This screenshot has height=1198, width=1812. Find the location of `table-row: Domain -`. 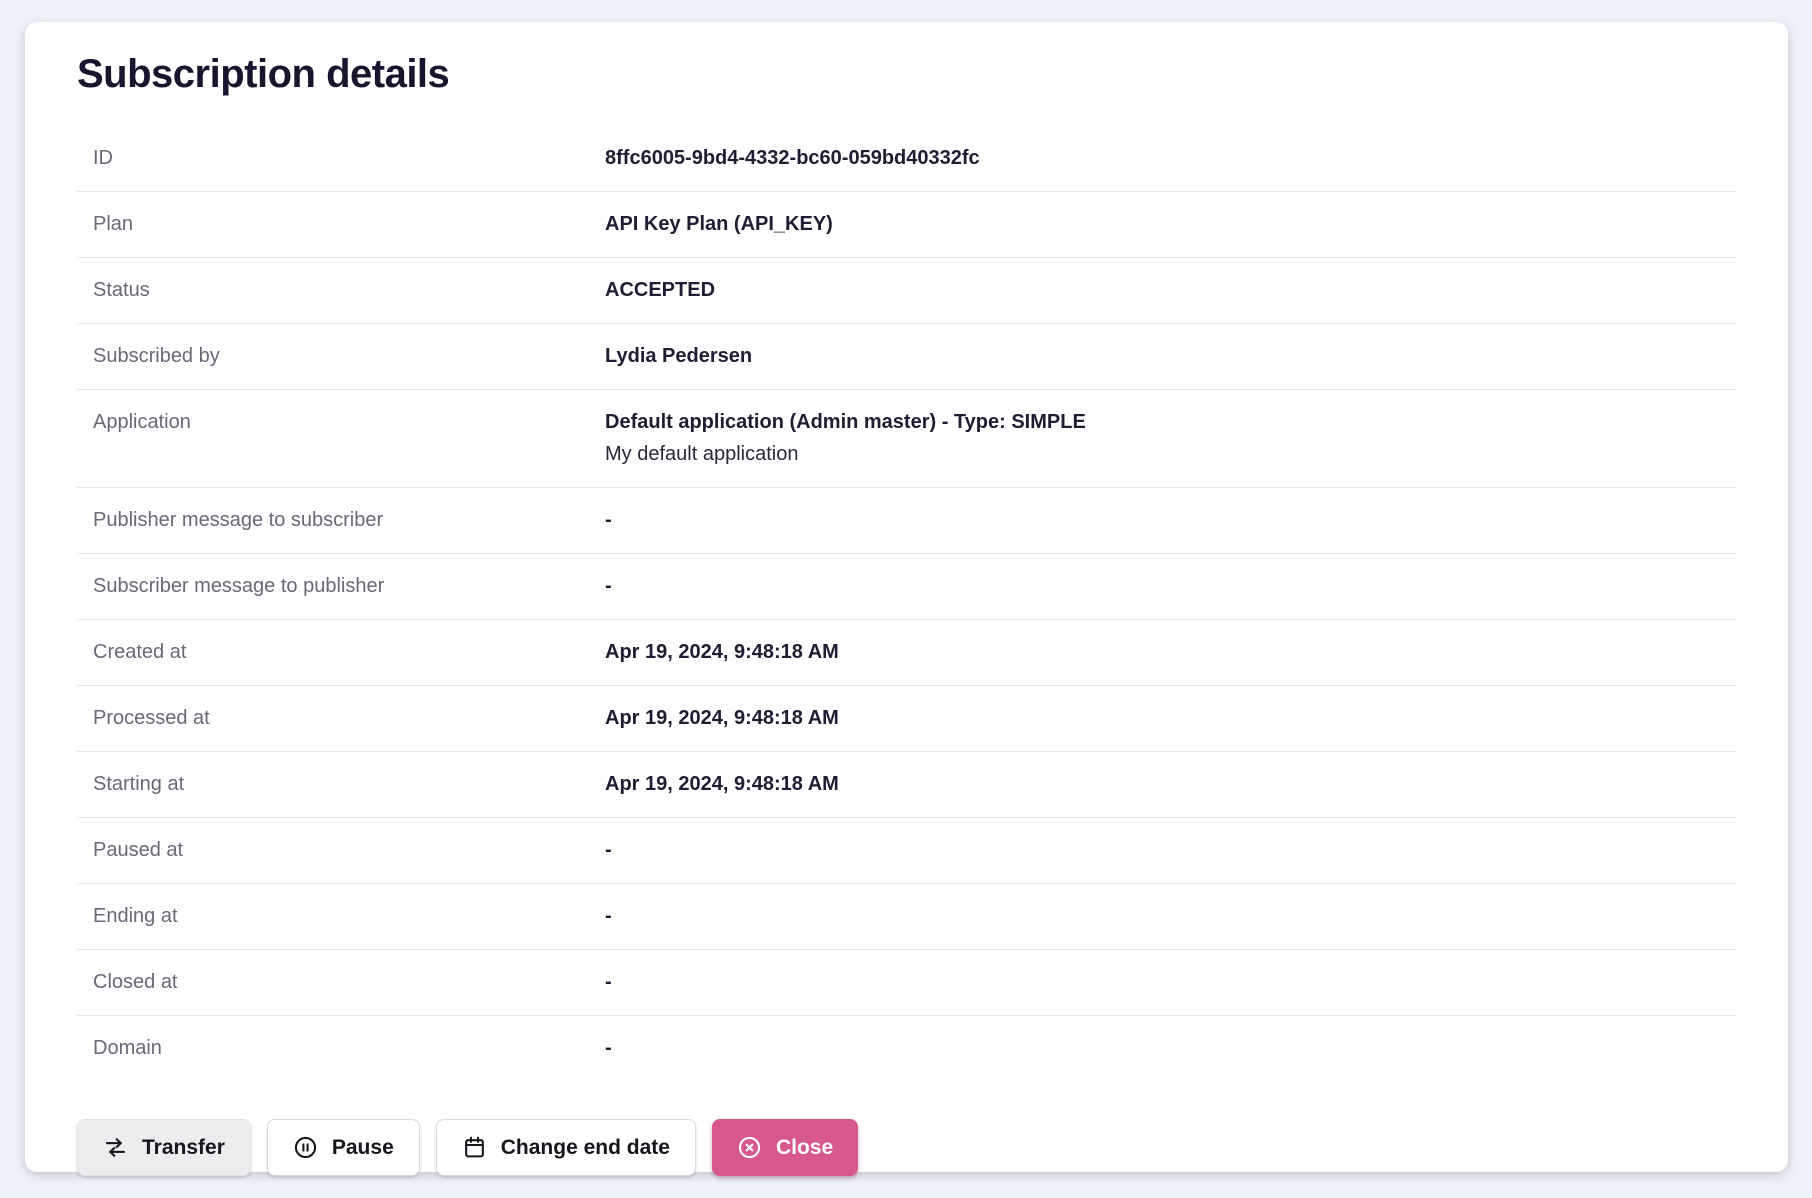

table-row: Domain - is located at coordinates (906, 1048).